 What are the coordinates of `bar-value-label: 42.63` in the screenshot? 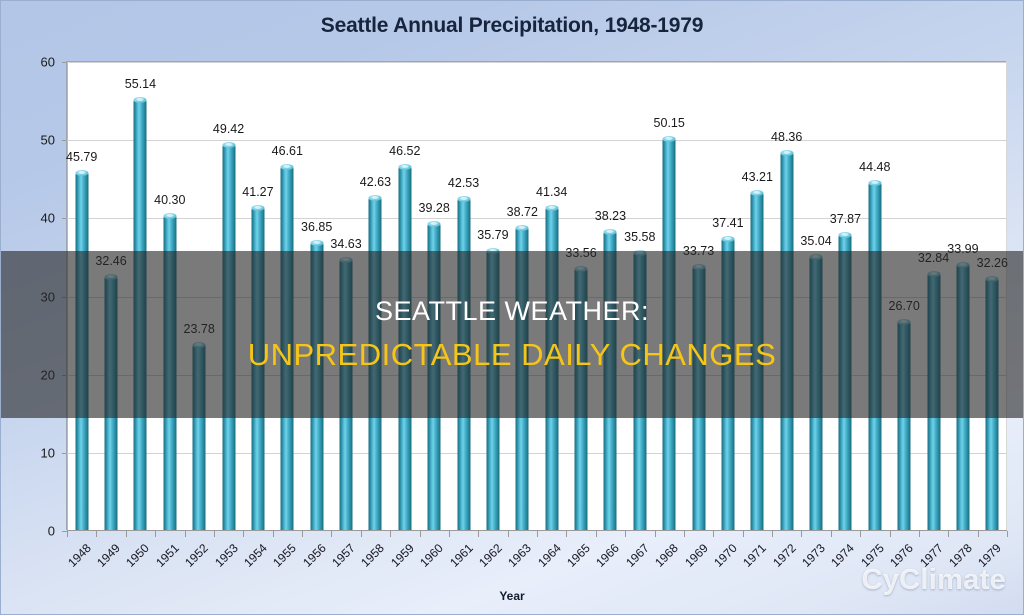 It's located at (375, 181).